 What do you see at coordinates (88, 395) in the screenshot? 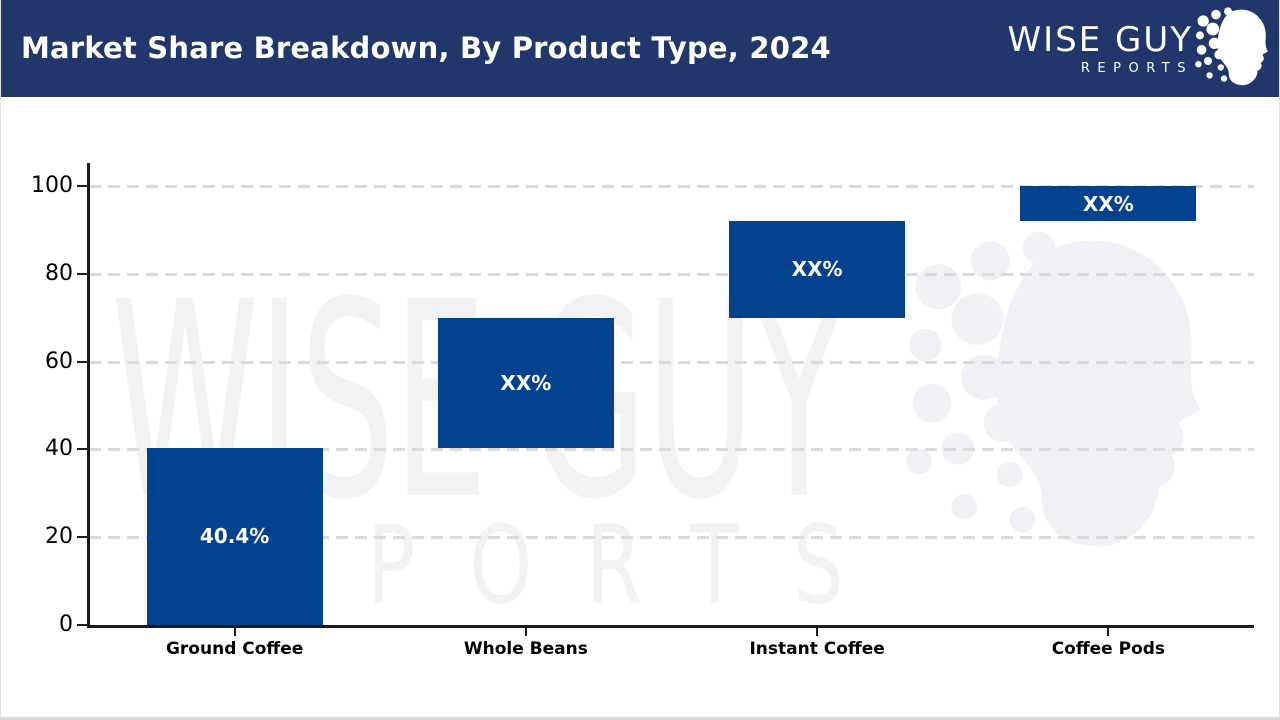
I see `y-axis-line` at bounding box center [88, 395].